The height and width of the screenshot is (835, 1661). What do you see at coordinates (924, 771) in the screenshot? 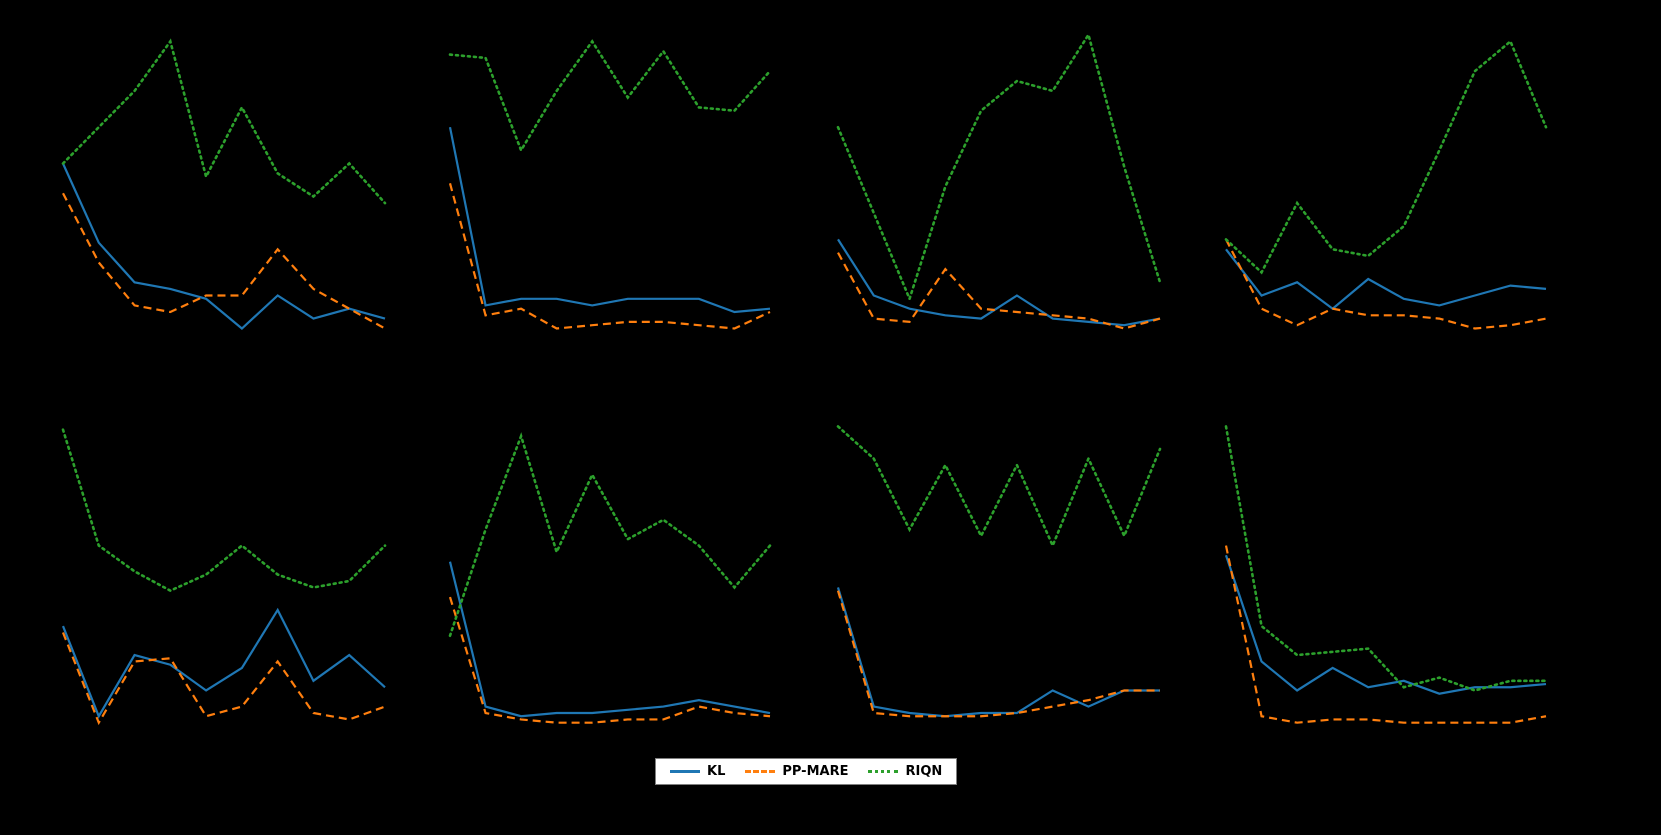
I see `legend-label-riqn: RIQN` at bounding box center [924, 771].